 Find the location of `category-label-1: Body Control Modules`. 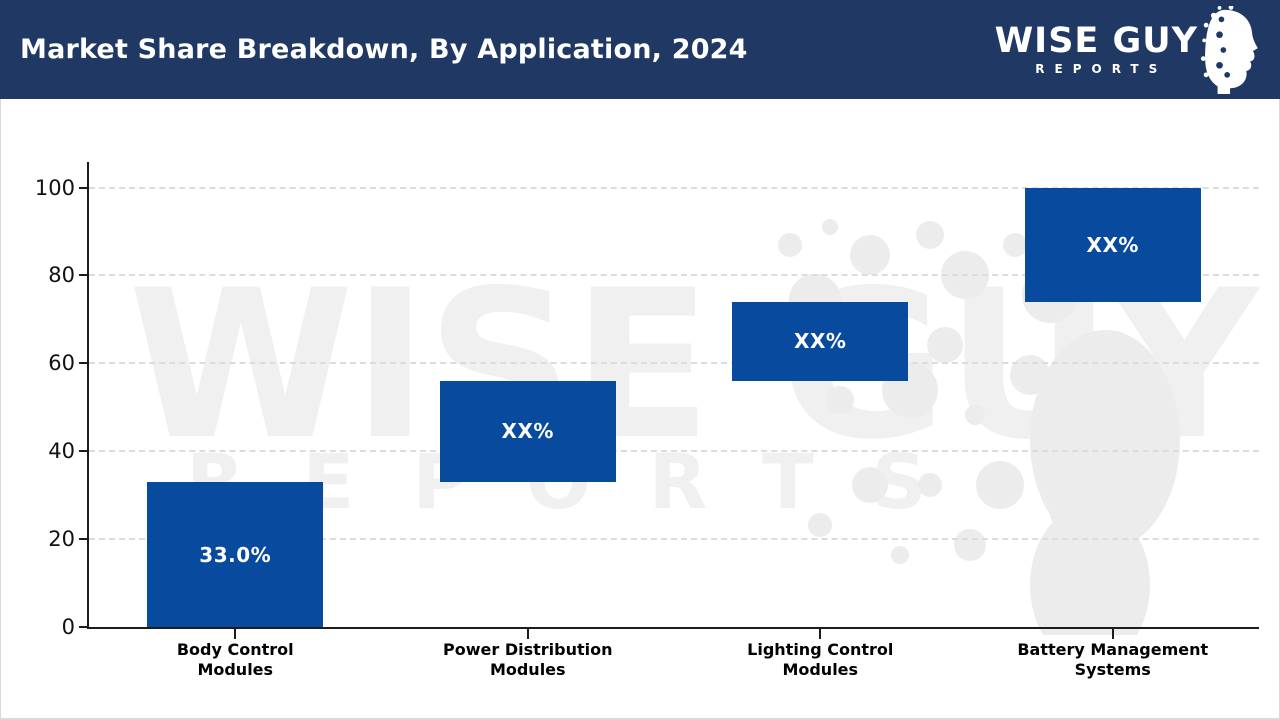

category-label-1: Body Control Modules is located at coordinates (235, 660).